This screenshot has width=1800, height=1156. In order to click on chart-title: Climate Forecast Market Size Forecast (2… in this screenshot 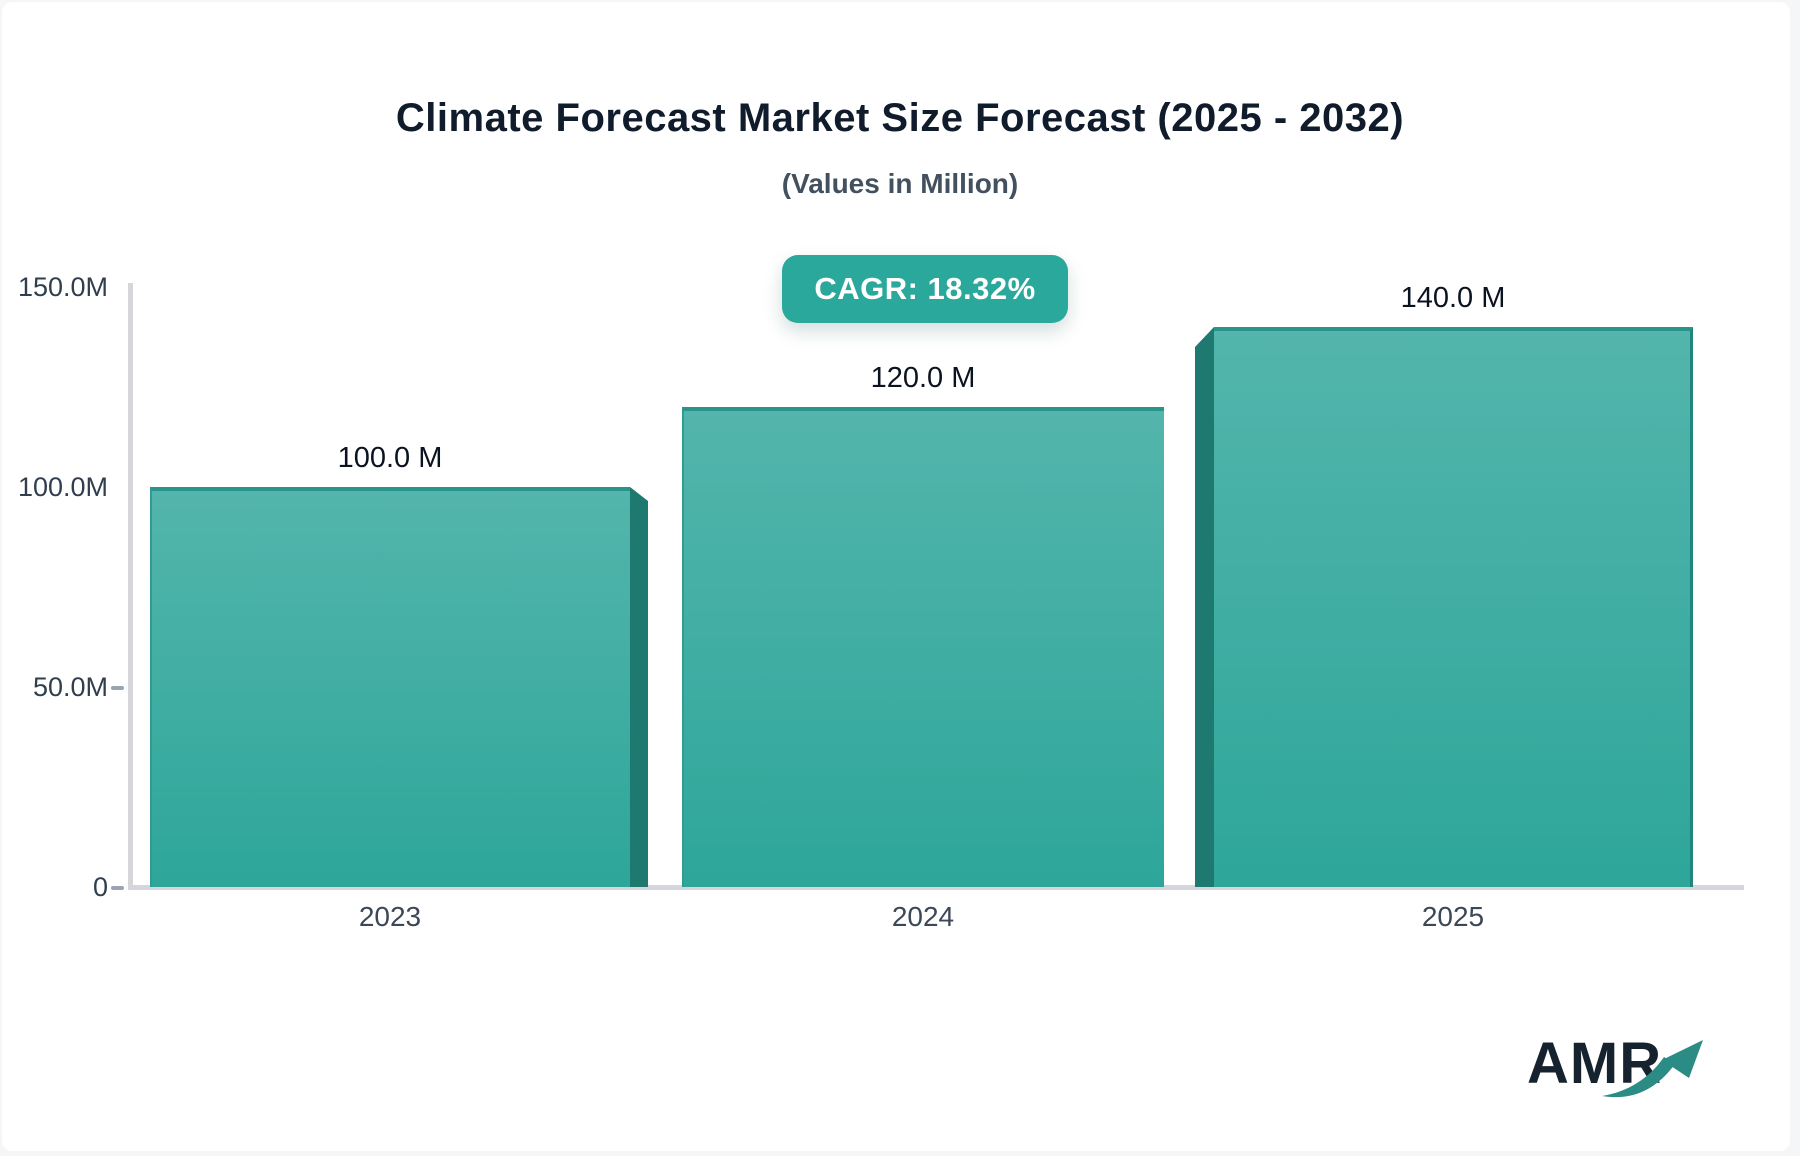, I will do `click(900, 118)`.